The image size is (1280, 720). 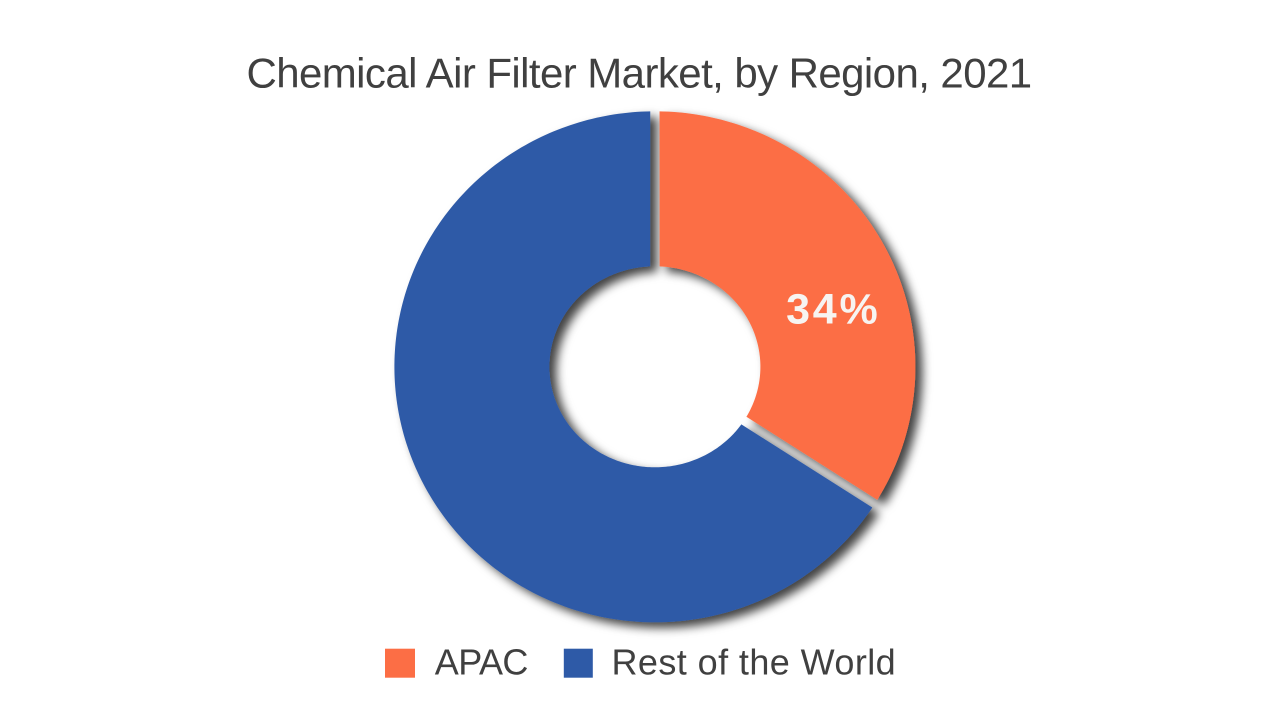 I want to click on svg-text: Rest of the World, so click(x=754, y=662).